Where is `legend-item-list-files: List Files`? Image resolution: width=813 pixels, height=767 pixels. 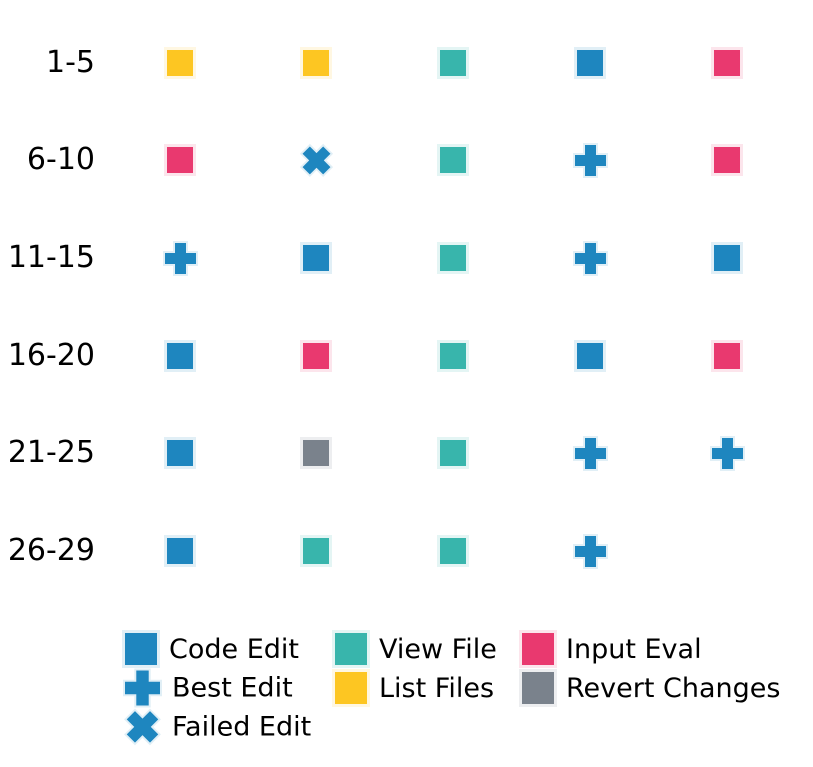
legend-item-list-files: List Files is located at coordinates (414, 688).